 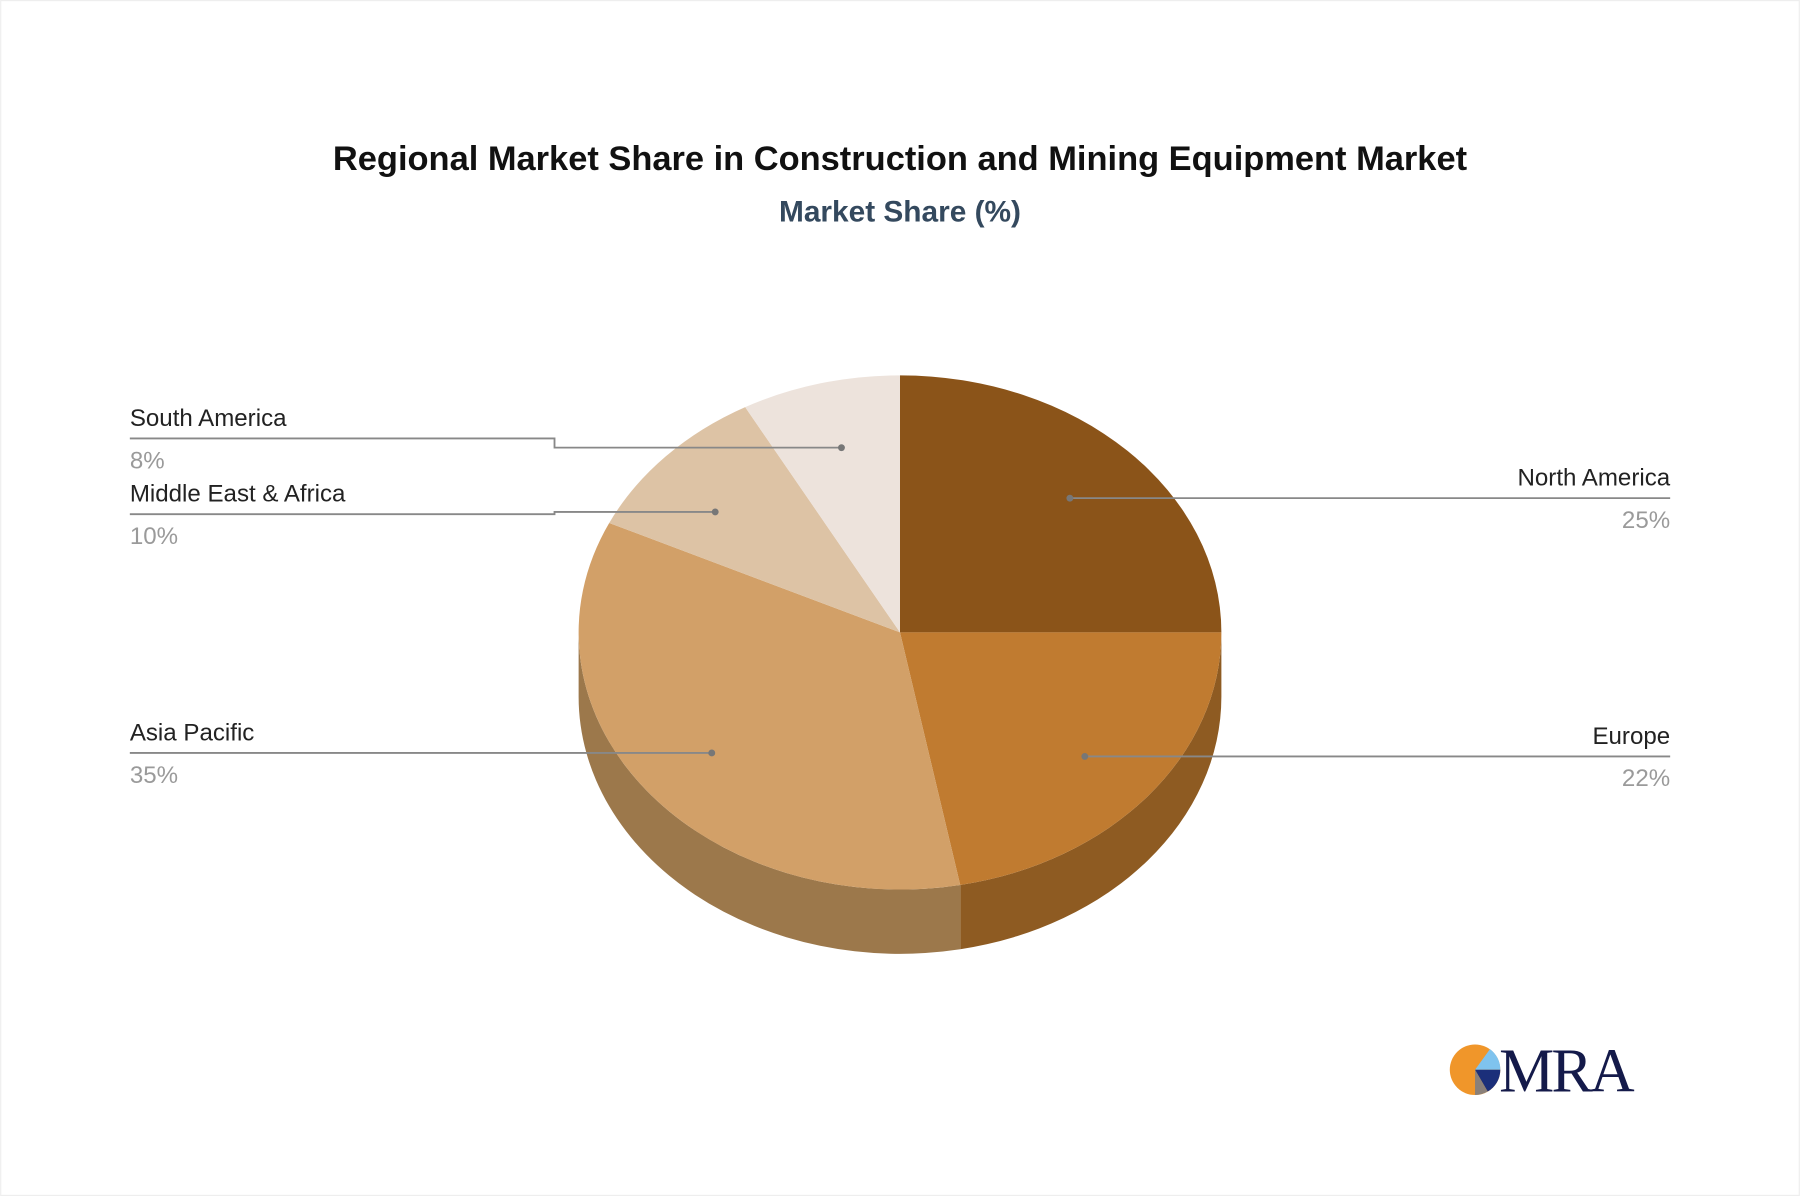 What do you see at coordinates (1631, 736) in the screenshot?
I see `slice-label: Europe` at bounding box center [1631, 736].